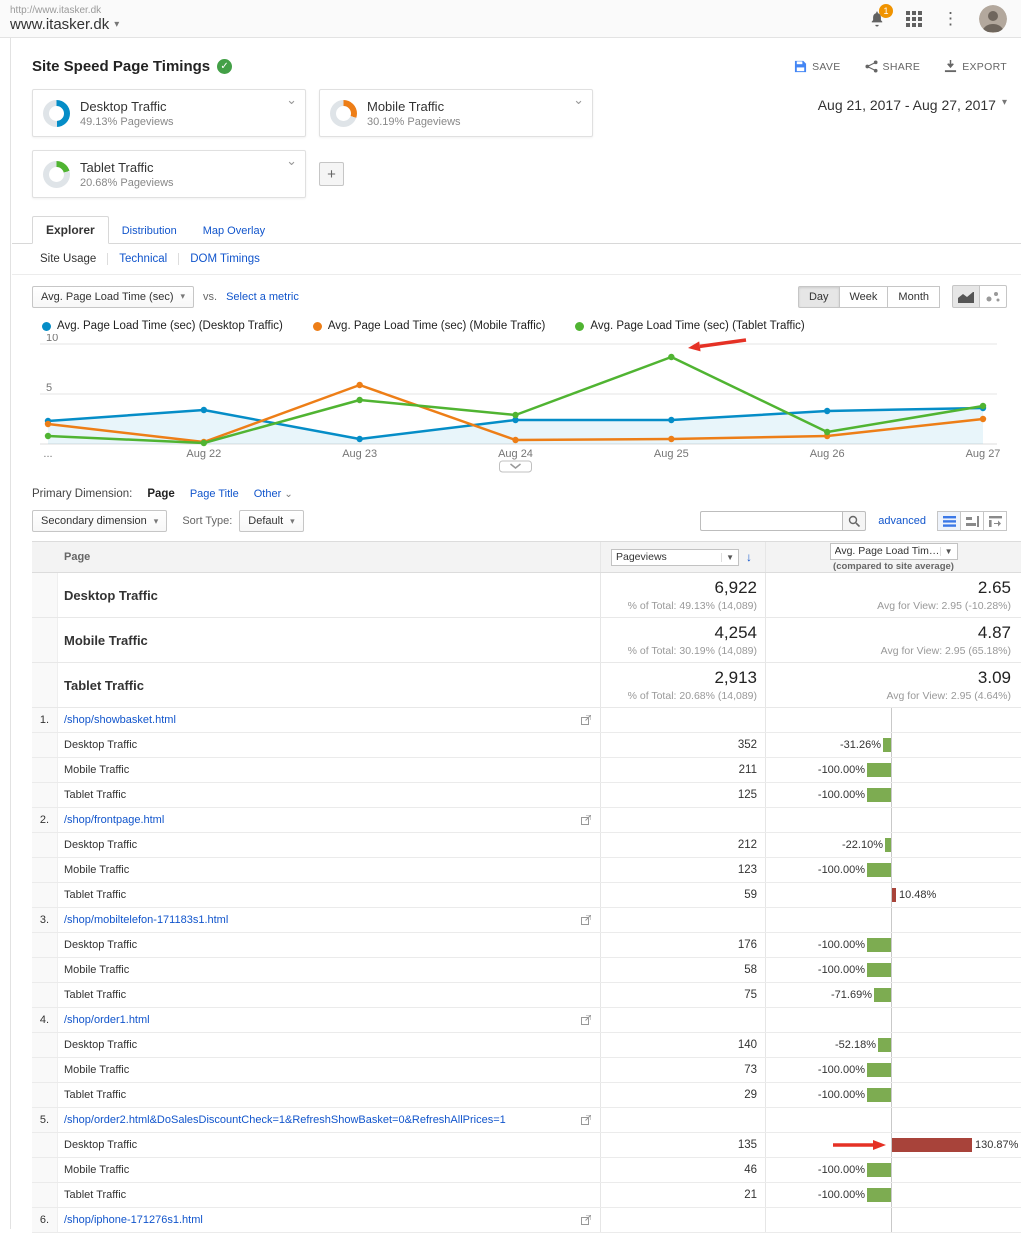  Describe the element at coordinates (146, 920) in the screenshot. I see `page-url-link: /shop/mobiltelefon-171183s1.html` at that location.